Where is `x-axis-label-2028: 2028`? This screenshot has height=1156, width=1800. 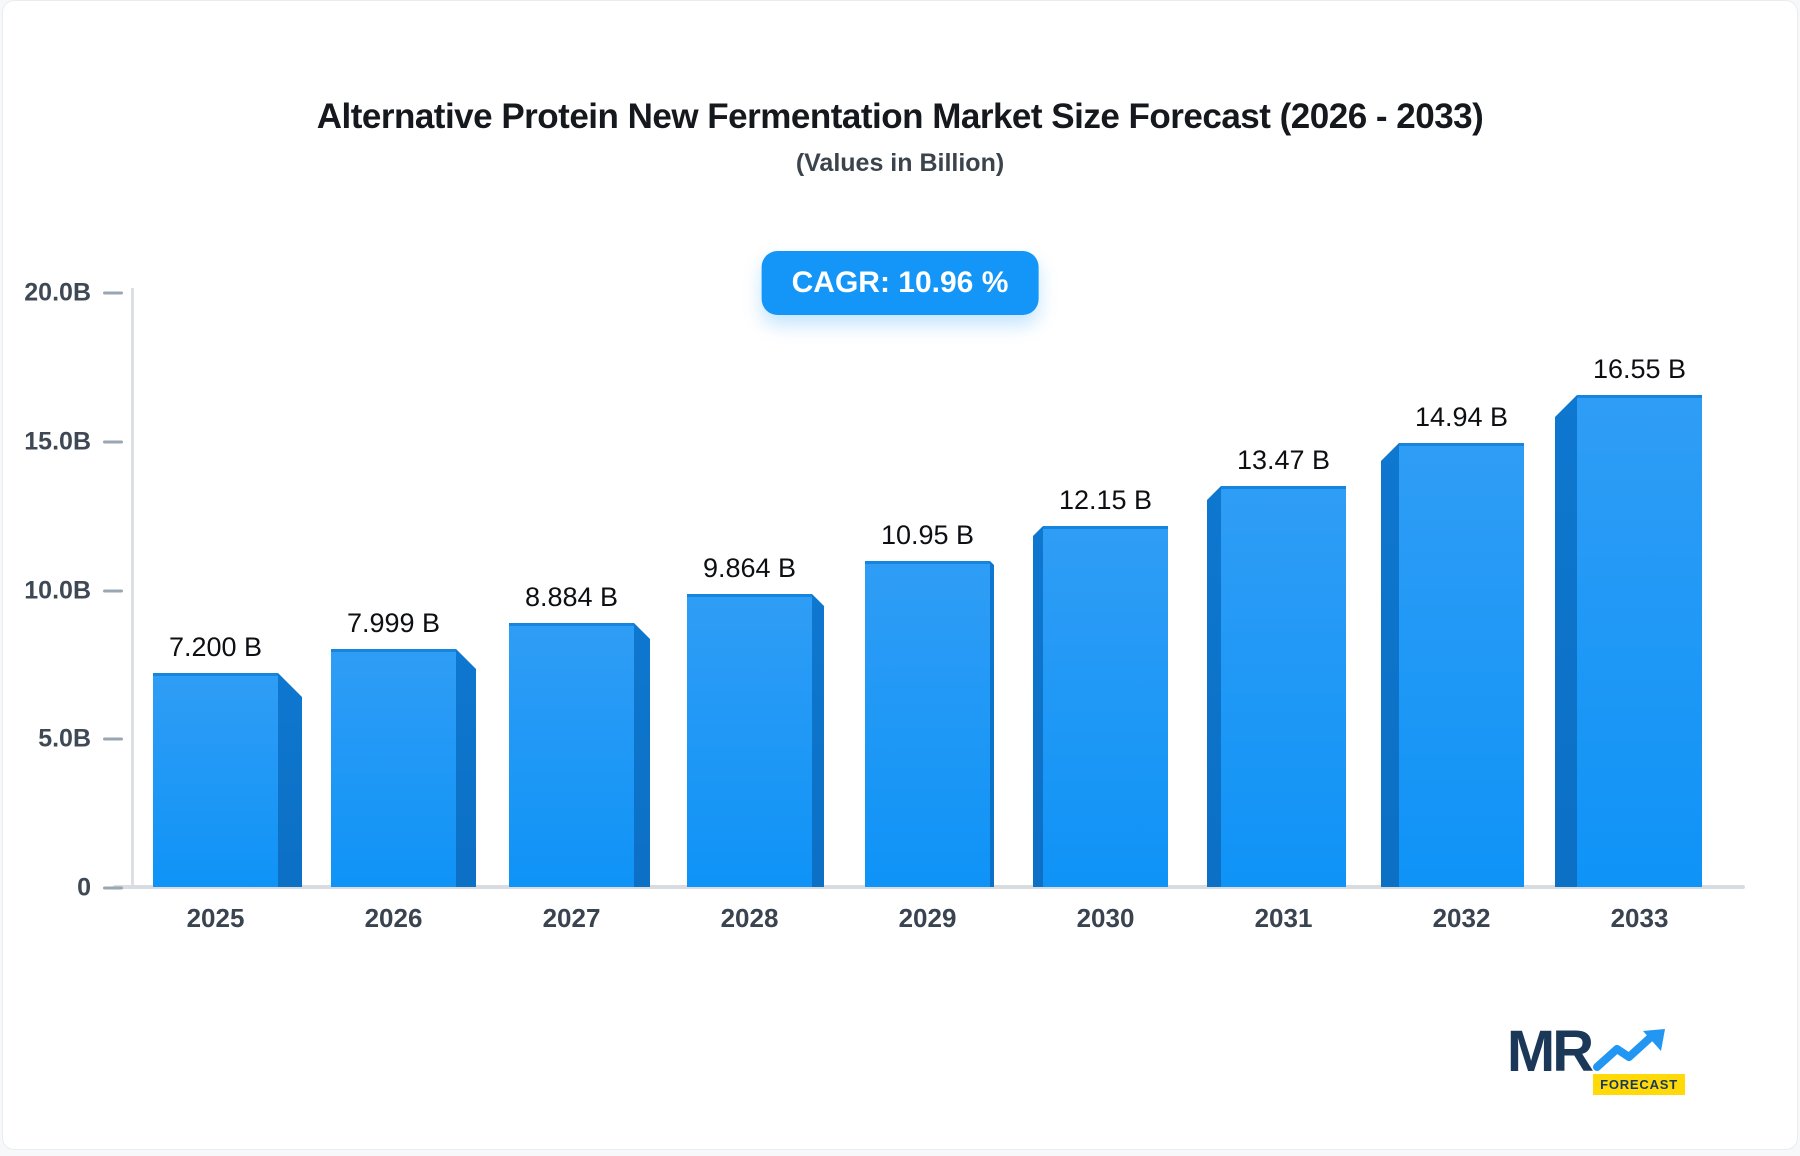 x-axis-label-2028: 2028 is located at coordinates (749, 918).